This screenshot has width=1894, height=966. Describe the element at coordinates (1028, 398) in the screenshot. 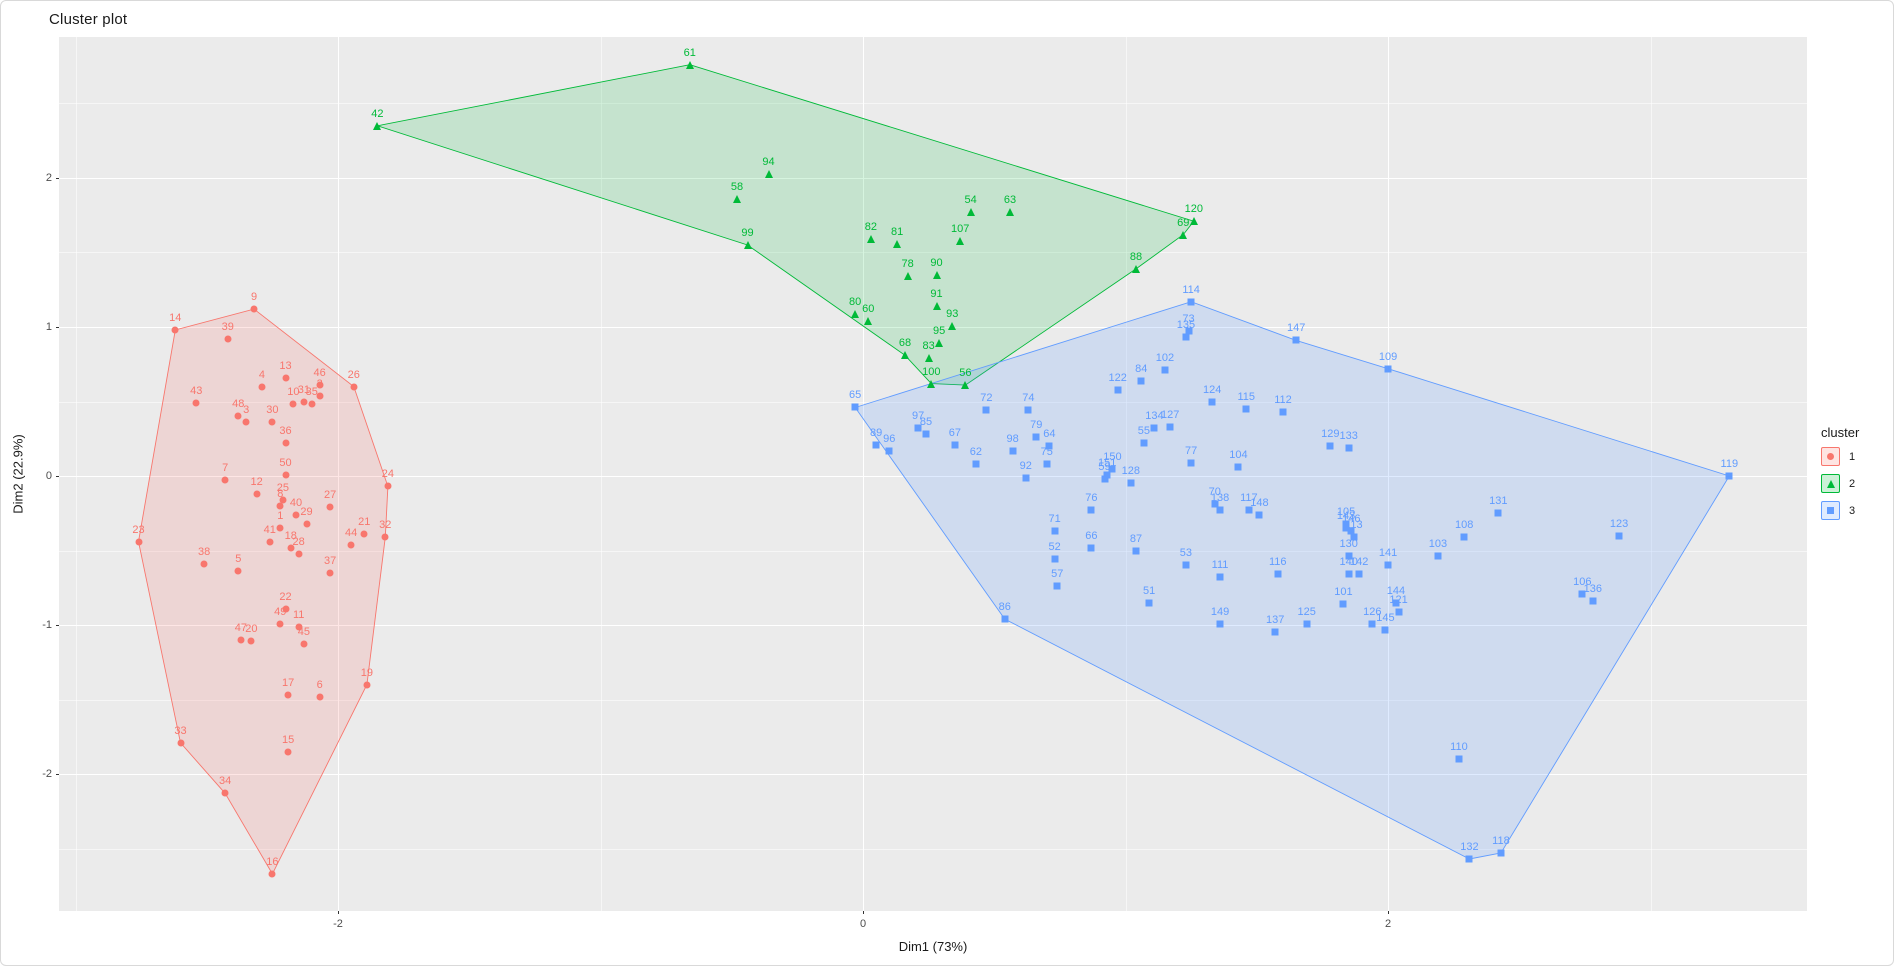

I see `point-label-74: 74` at that location.